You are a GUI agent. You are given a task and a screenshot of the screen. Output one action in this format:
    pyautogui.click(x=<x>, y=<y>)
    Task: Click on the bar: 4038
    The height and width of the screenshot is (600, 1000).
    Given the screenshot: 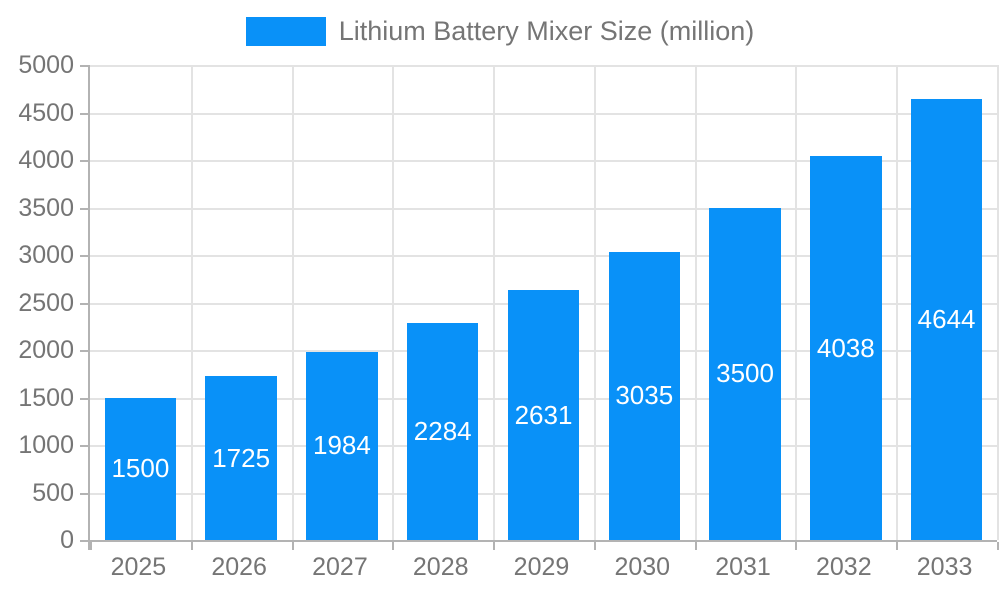 What is the action you would take?
    pyautogui.click(x=846, y=348)
    